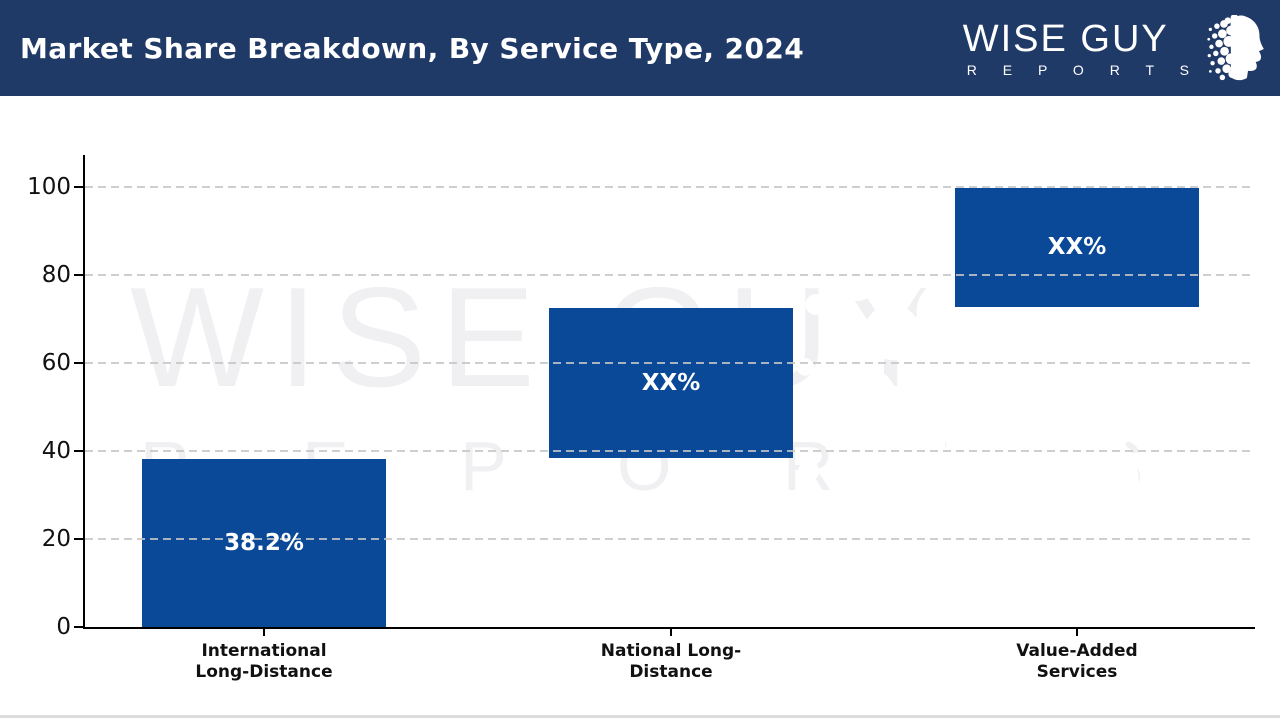 Image resolution: width=1280 pixels, height=720 pixels. I want to click on y-tick-label: 0, so click(63, 627).